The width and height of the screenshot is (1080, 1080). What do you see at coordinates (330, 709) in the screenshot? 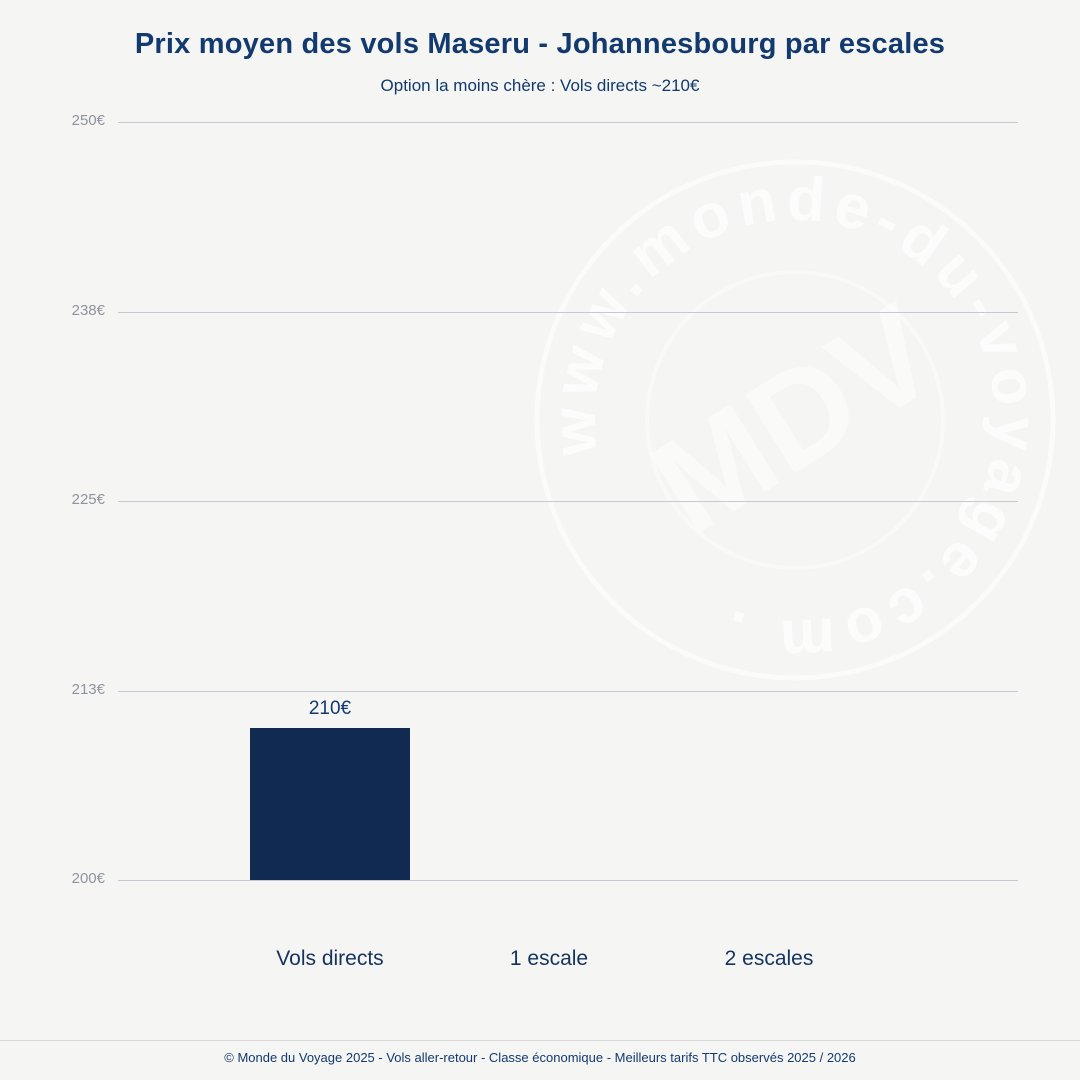
I see `bar-value-label: 210€` at bounding box center [330, 709].